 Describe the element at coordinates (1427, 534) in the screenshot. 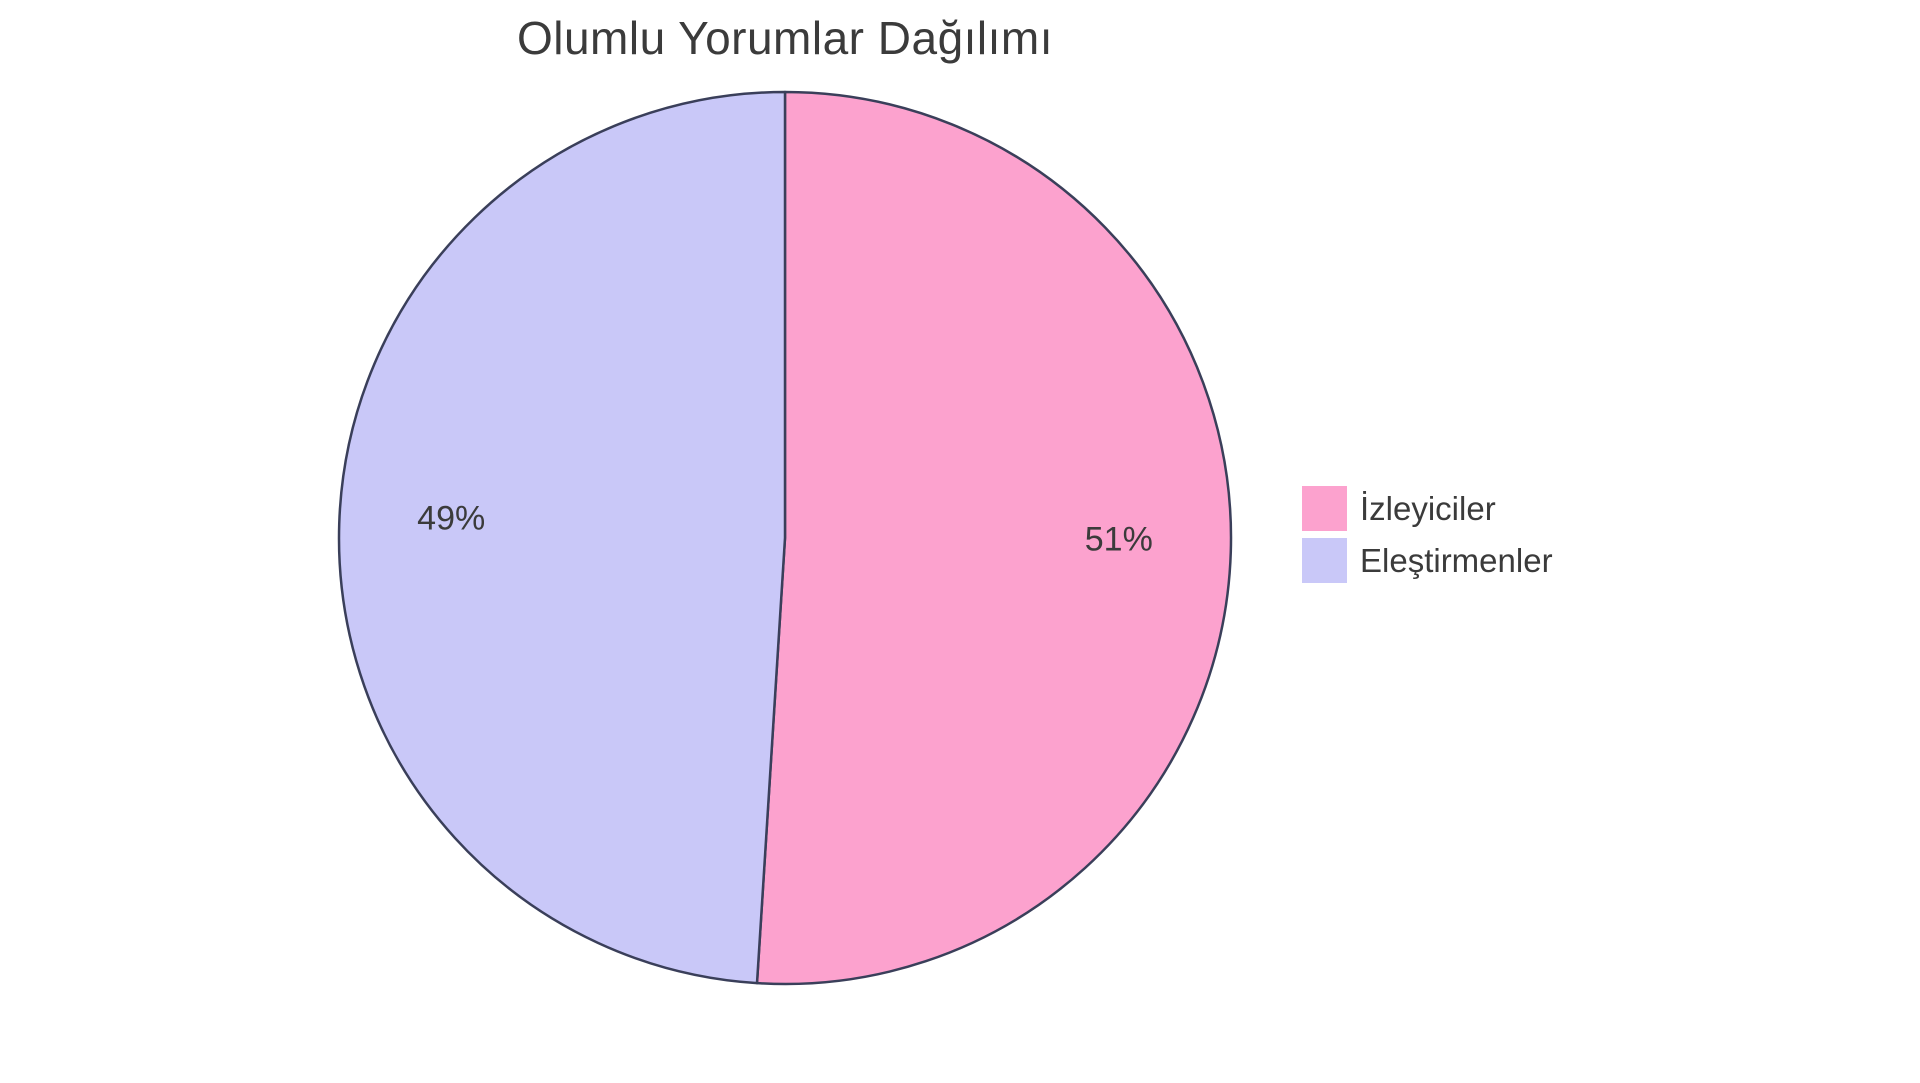

I see `legend: İzleyiciler Eleştirmenler` at that location.